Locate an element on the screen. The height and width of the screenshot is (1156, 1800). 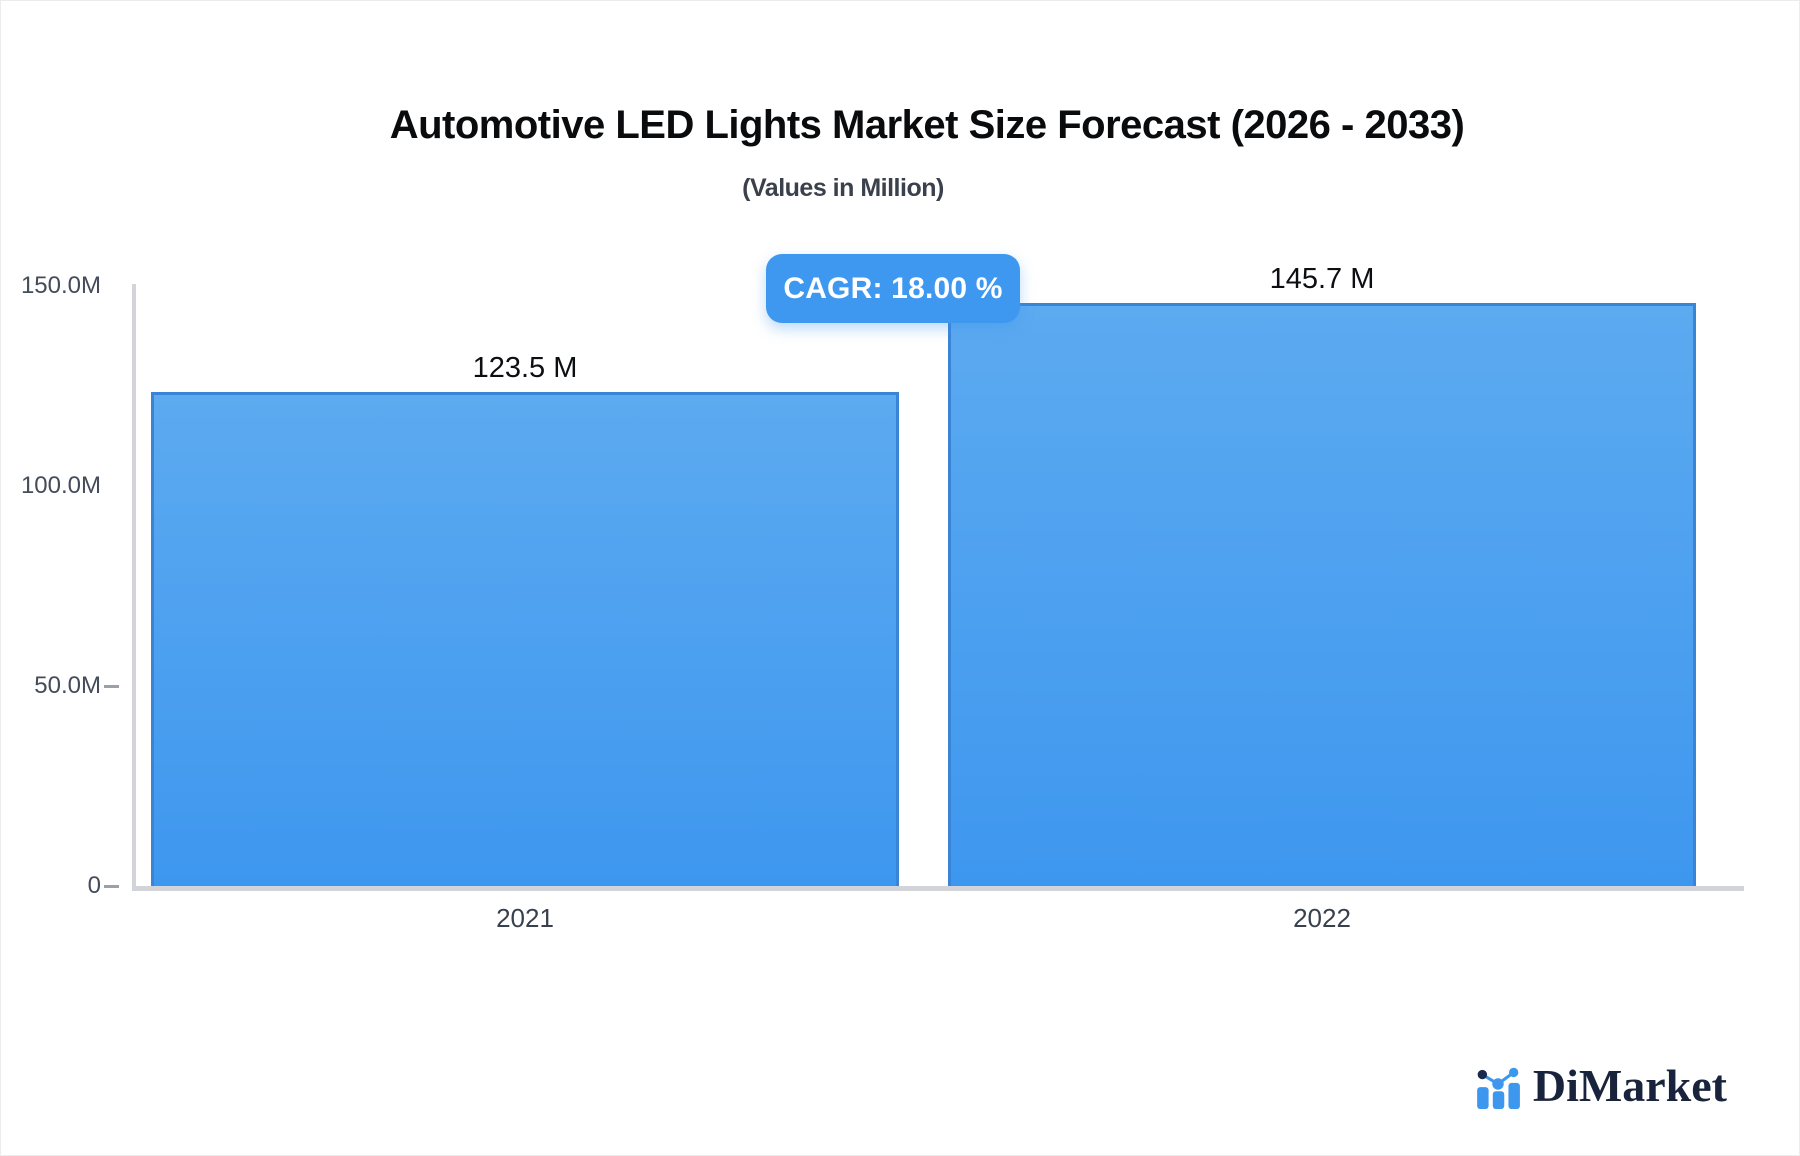
y-axis-line is located at coordinates (134, 587).